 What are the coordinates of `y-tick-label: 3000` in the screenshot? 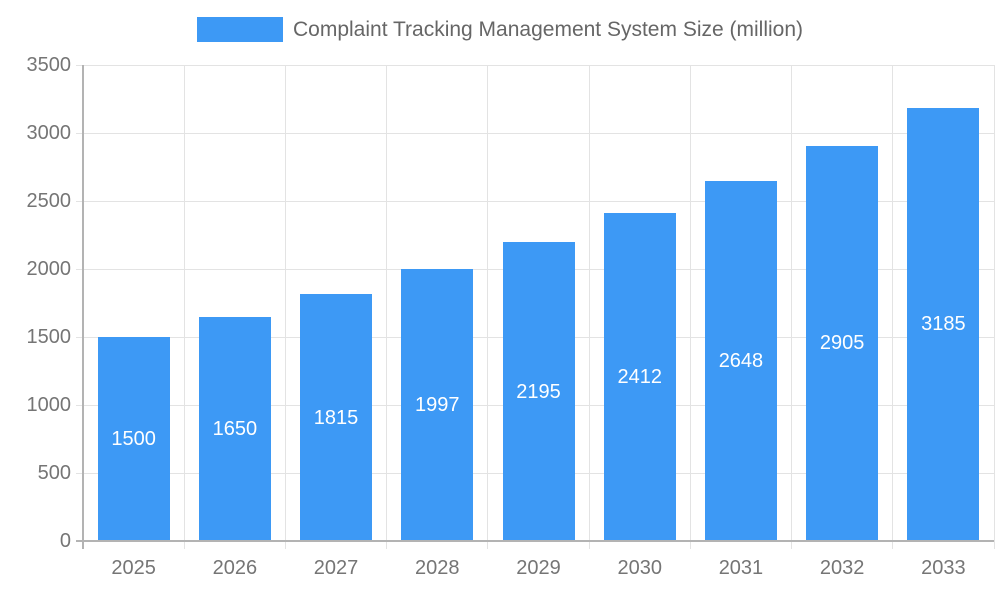 It's located at (49, 133).